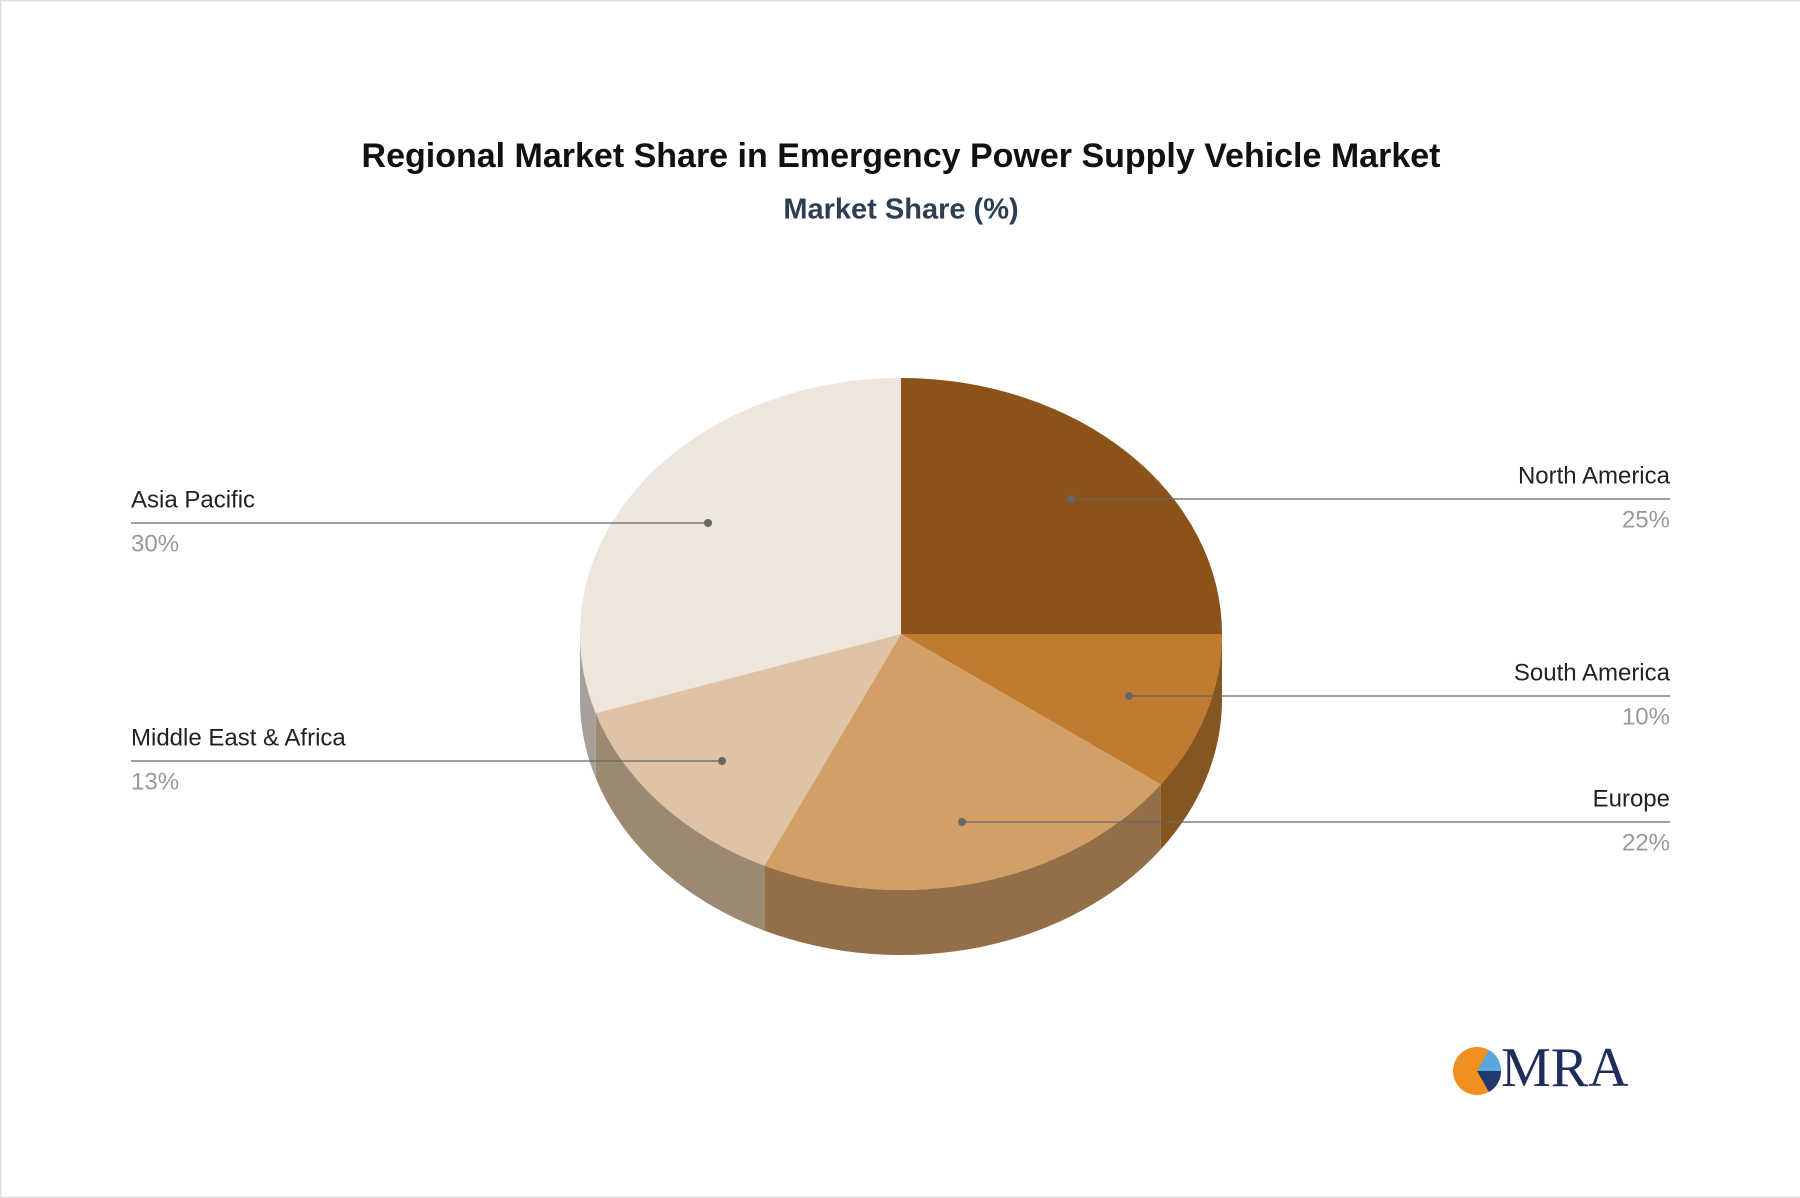  I want to click on chart-subtitle: Market Share (%), so click(900, 210).